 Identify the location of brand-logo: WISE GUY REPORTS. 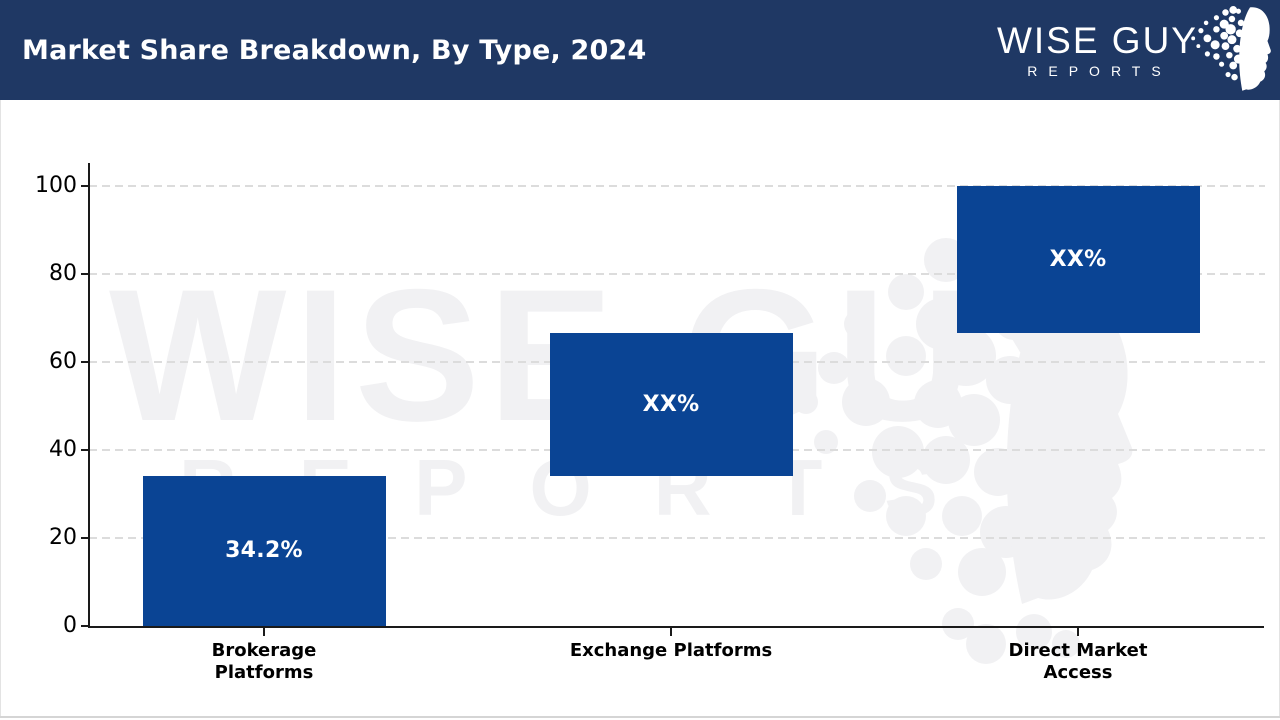
(1134, 50).